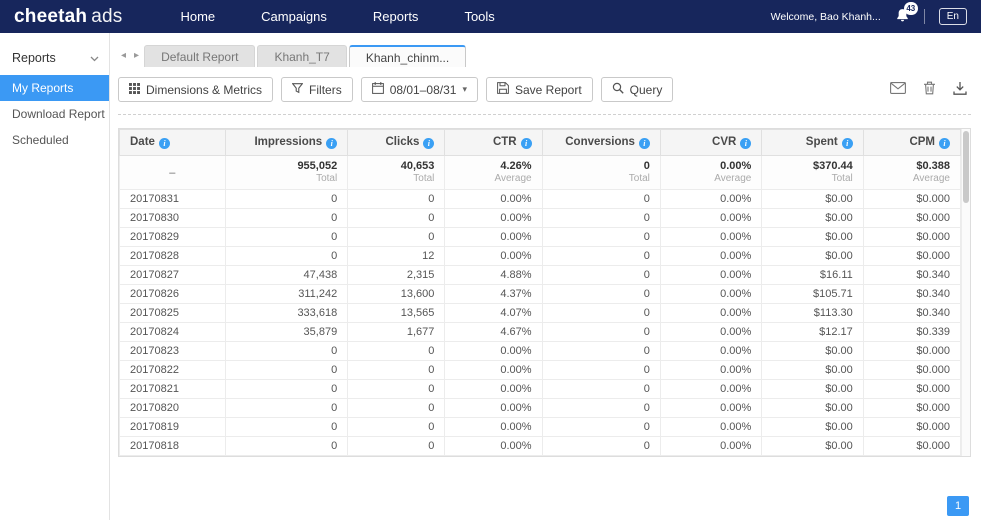  I want to click on toolbar-right-icons, so click(930, 89).